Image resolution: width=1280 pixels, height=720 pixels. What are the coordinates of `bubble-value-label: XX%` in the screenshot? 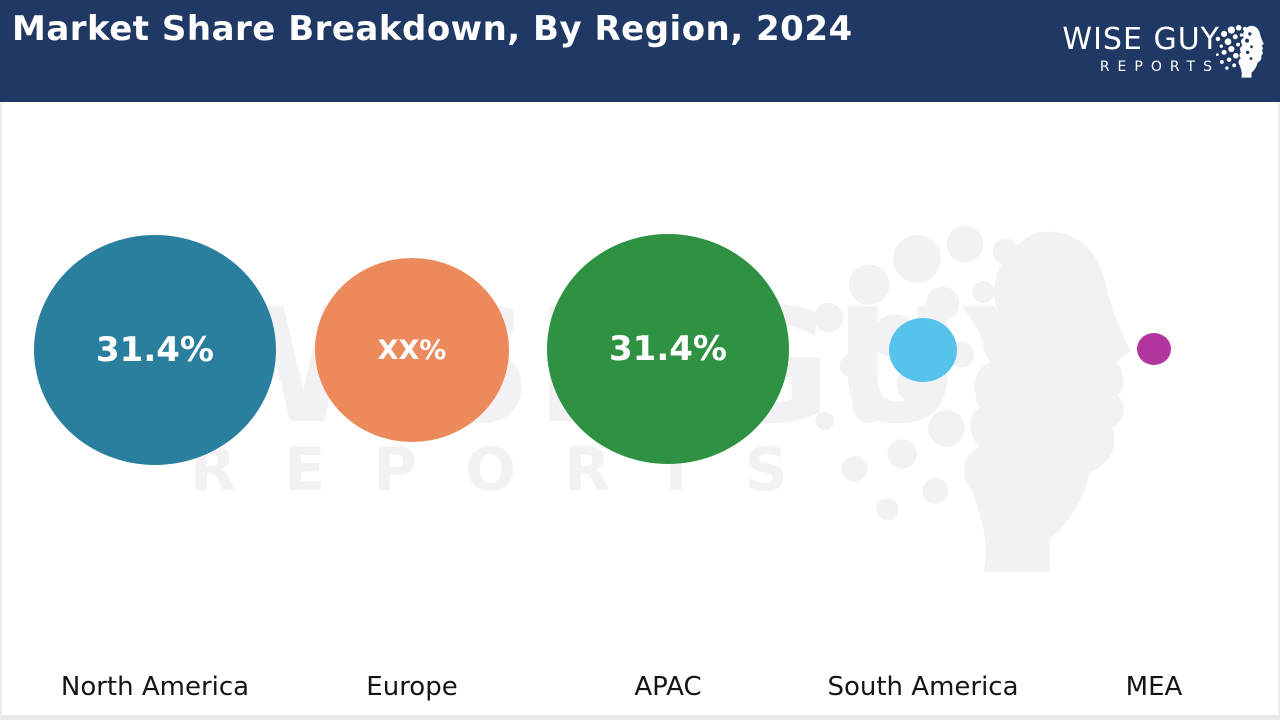 It's located at (412, 350).